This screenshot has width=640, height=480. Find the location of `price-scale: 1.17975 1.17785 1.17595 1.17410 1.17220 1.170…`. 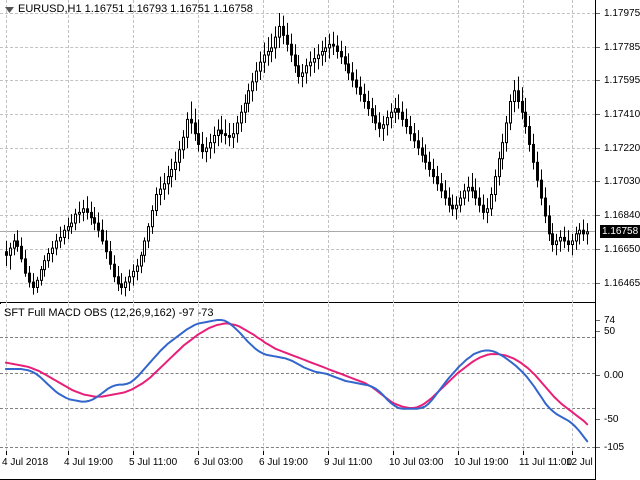

price-scale: 1.17975 1.17785 1.17595 1.17410 1.17220 1.170… is located at coordinates (617, 240).